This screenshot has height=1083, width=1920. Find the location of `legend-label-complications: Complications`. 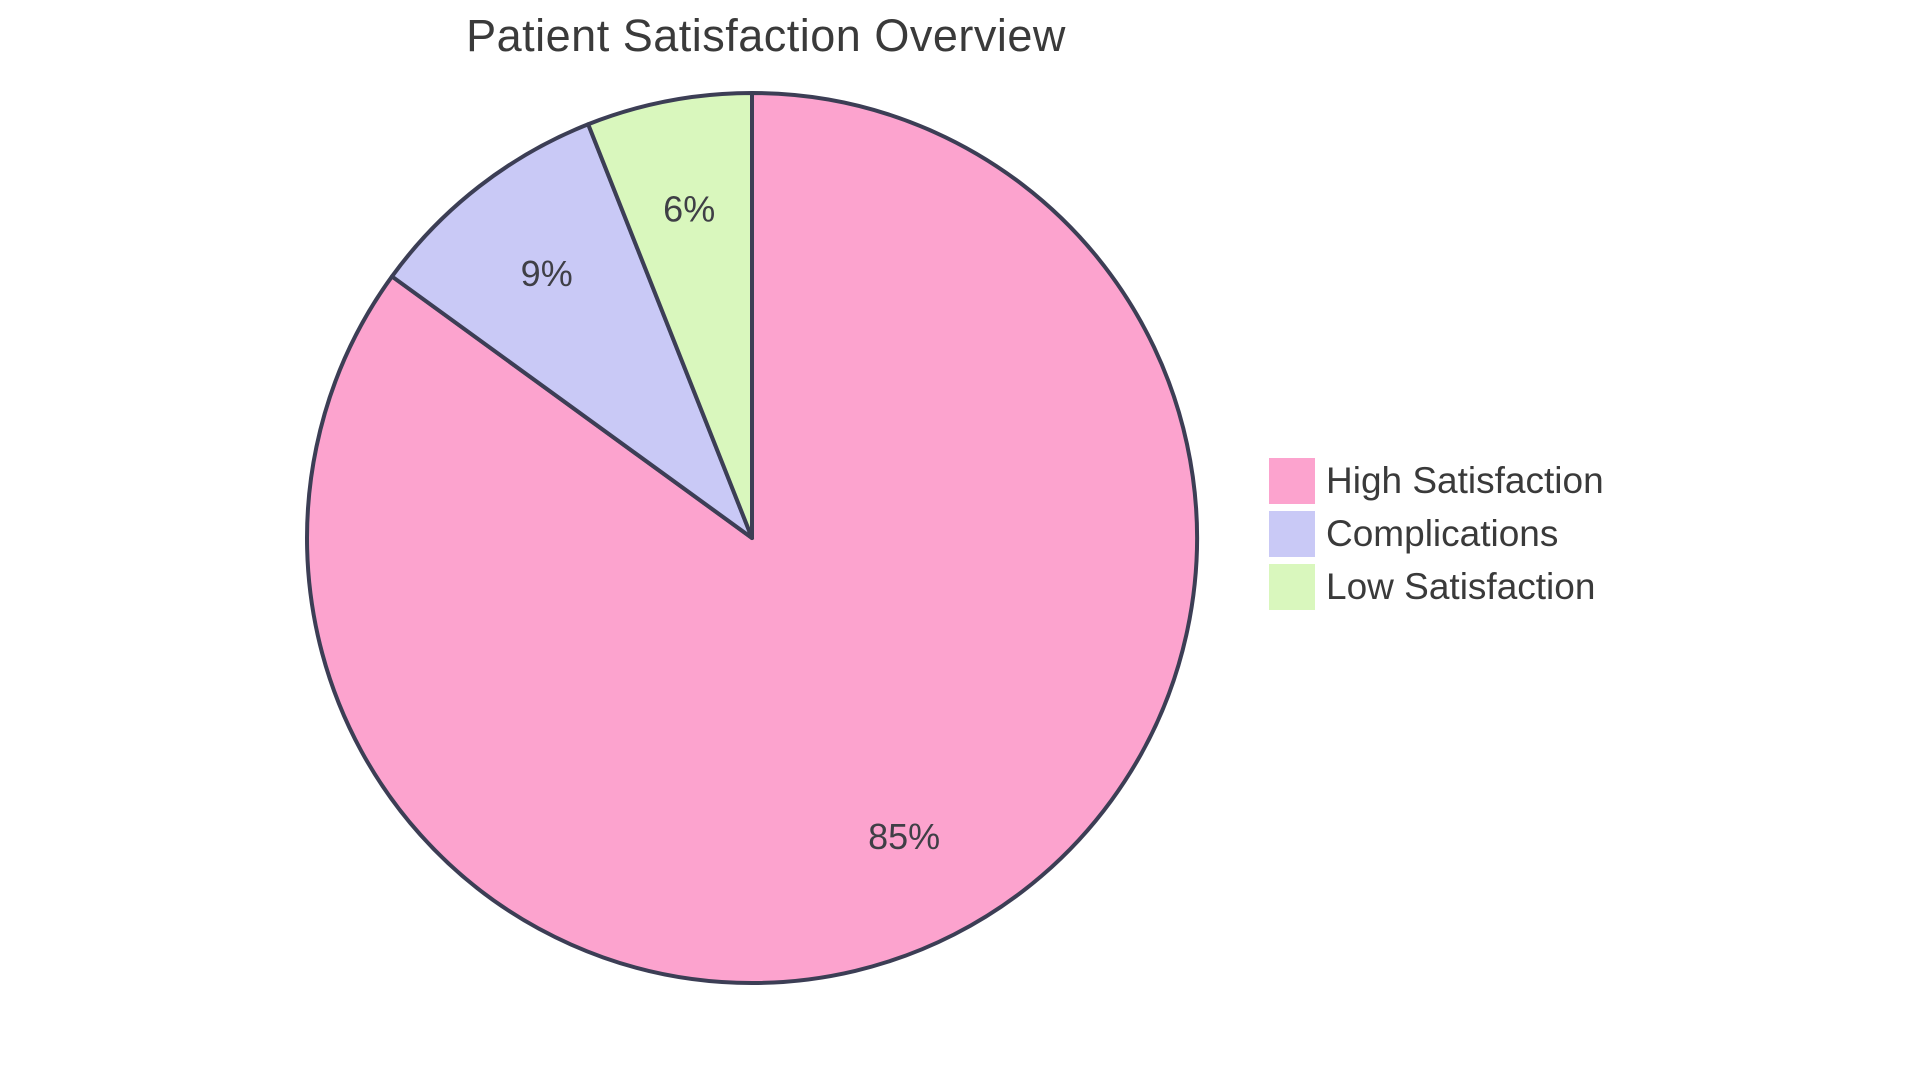

legend-label-complications: Complications is located at coordinates (1442, 533).